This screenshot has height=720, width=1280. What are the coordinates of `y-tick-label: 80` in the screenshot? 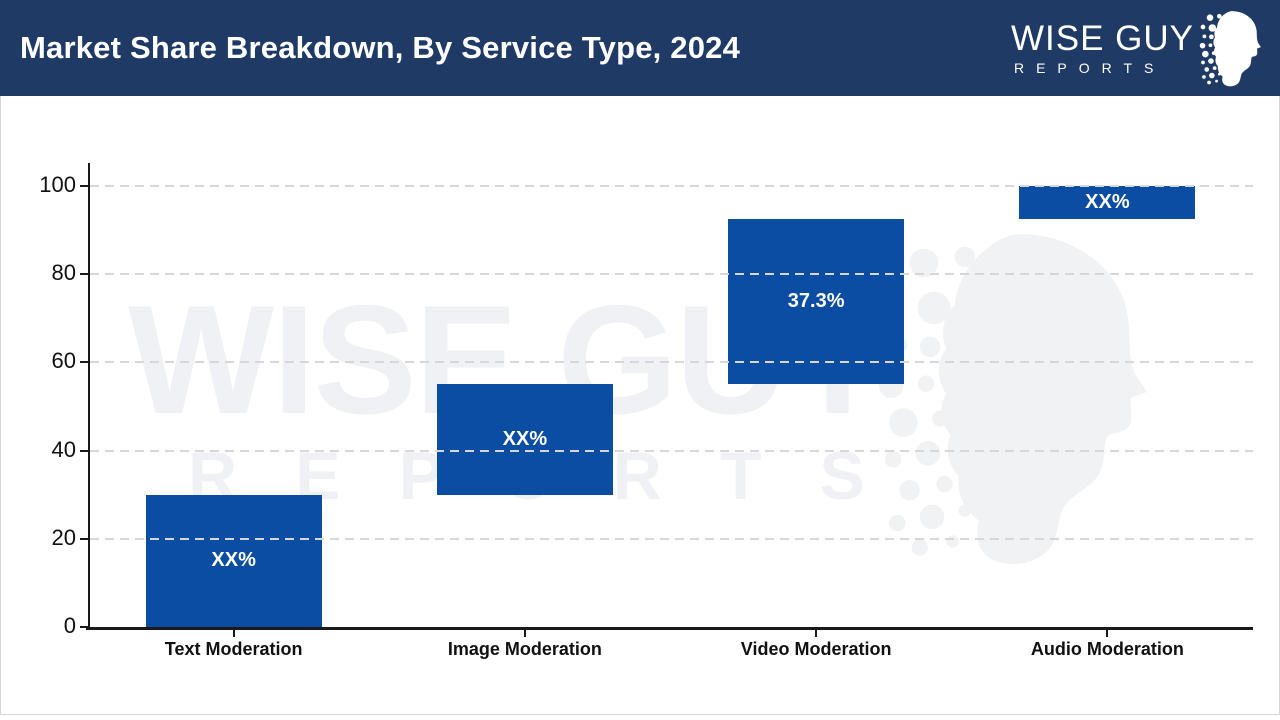 It's located at (63, 273).